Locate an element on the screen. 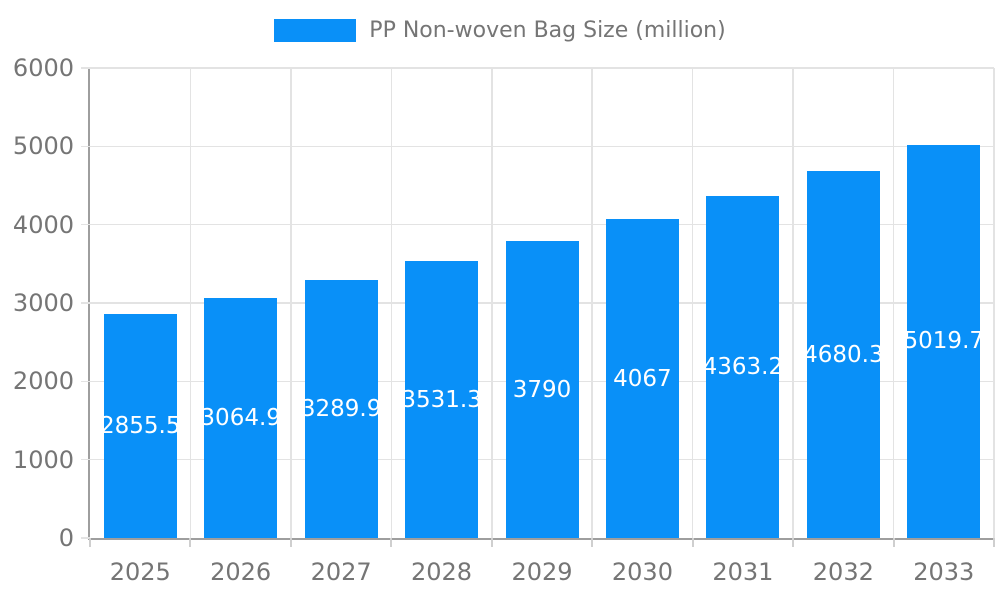  bar-value-label-2028: 3531.3 is located at coordinates (441, 399).